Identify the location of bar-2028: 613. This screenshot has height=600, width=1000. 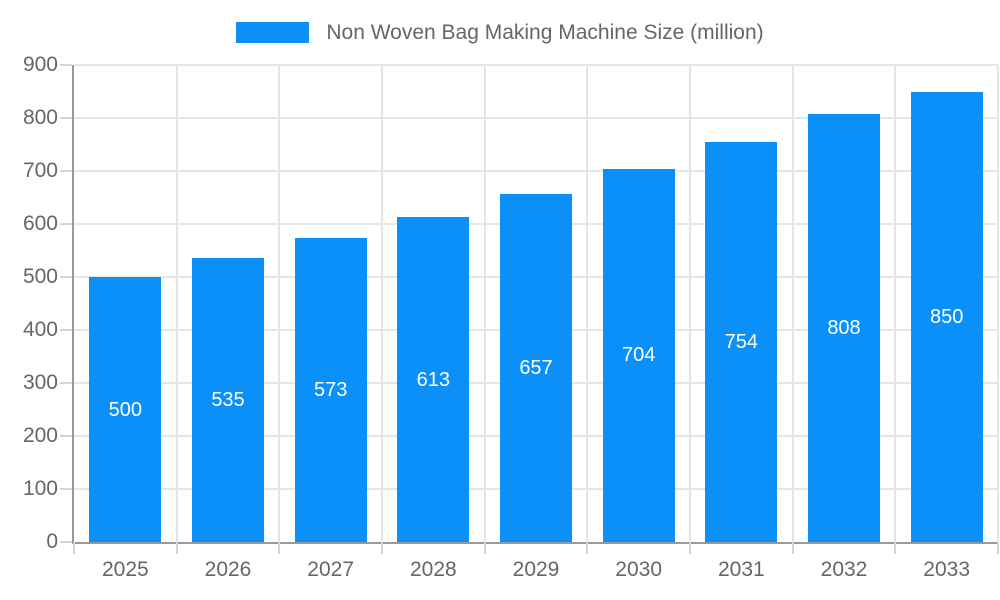
(433, 379).